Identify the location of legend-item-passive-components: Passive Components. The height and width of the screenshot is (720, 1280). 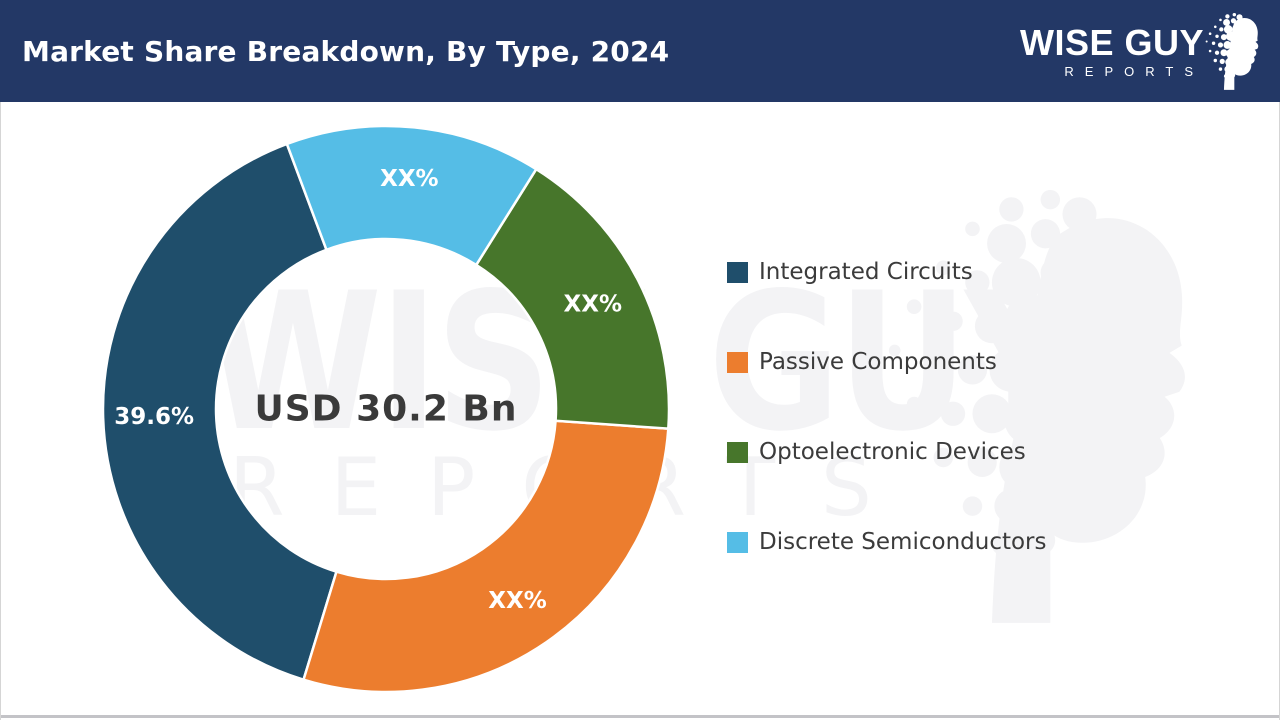
(887, 362).